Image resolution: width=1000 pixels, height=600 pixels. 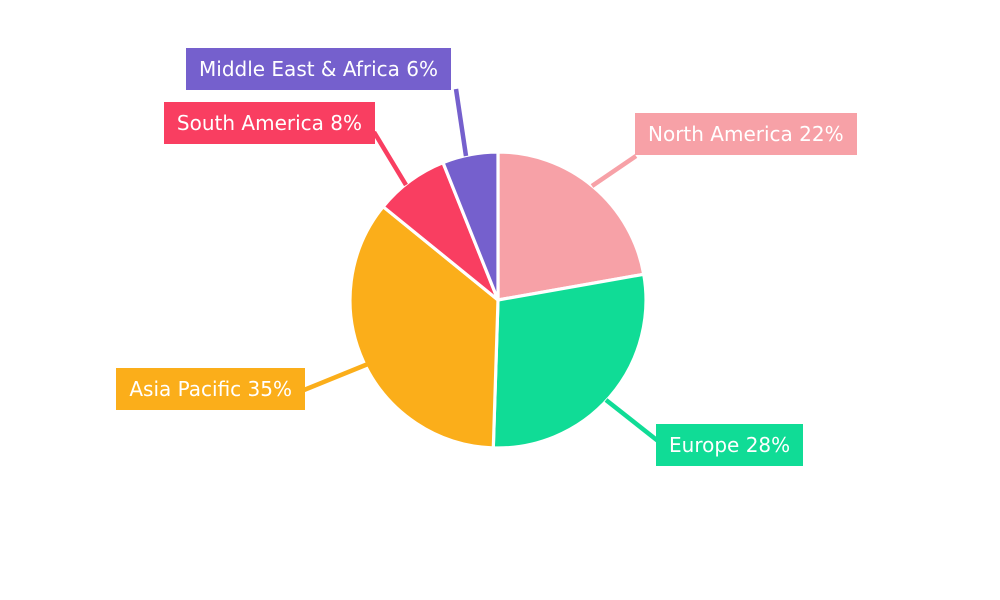 I want to click on leader-line-north-america, so click(x=614, y=171).